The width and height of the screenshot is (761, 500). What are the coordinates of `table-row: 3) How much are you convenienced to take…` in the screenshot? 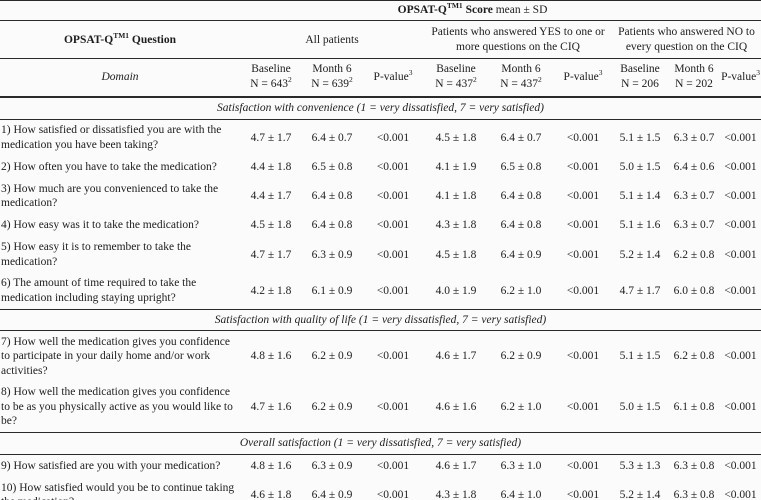 It's located at (380, 196).